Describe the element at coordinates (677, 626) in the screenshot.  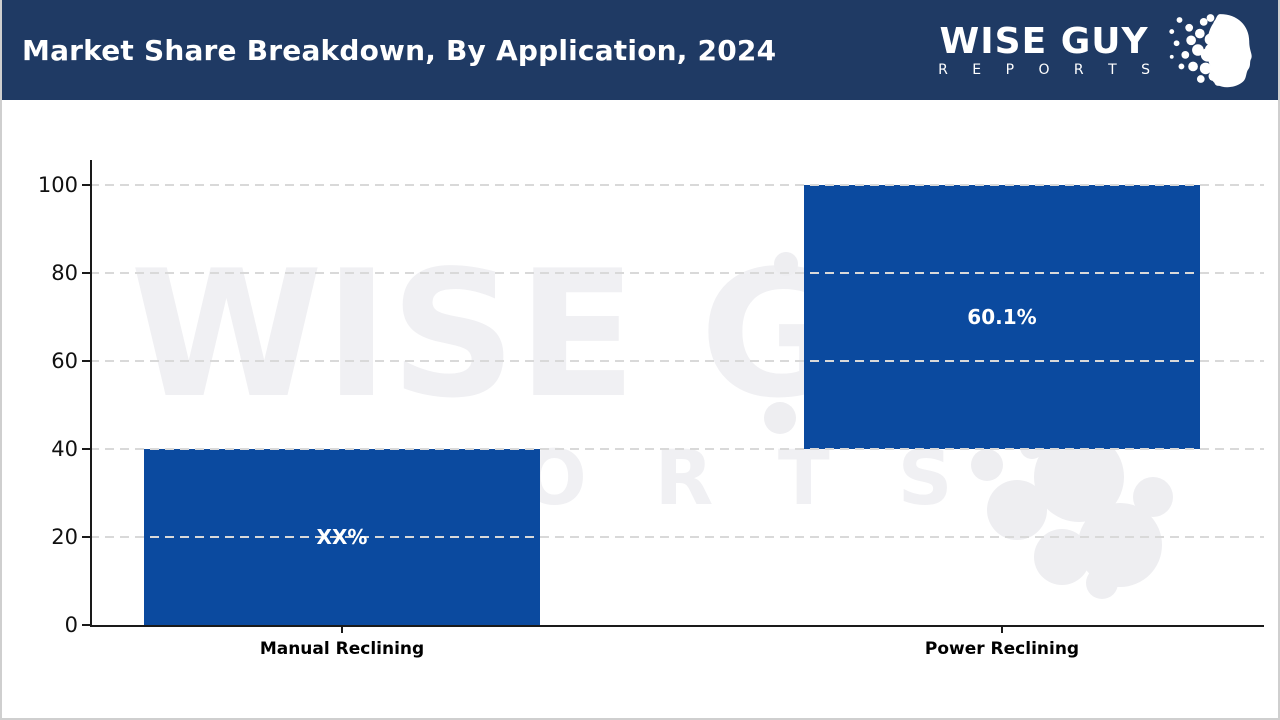
I see `x-axis-line` at that location.